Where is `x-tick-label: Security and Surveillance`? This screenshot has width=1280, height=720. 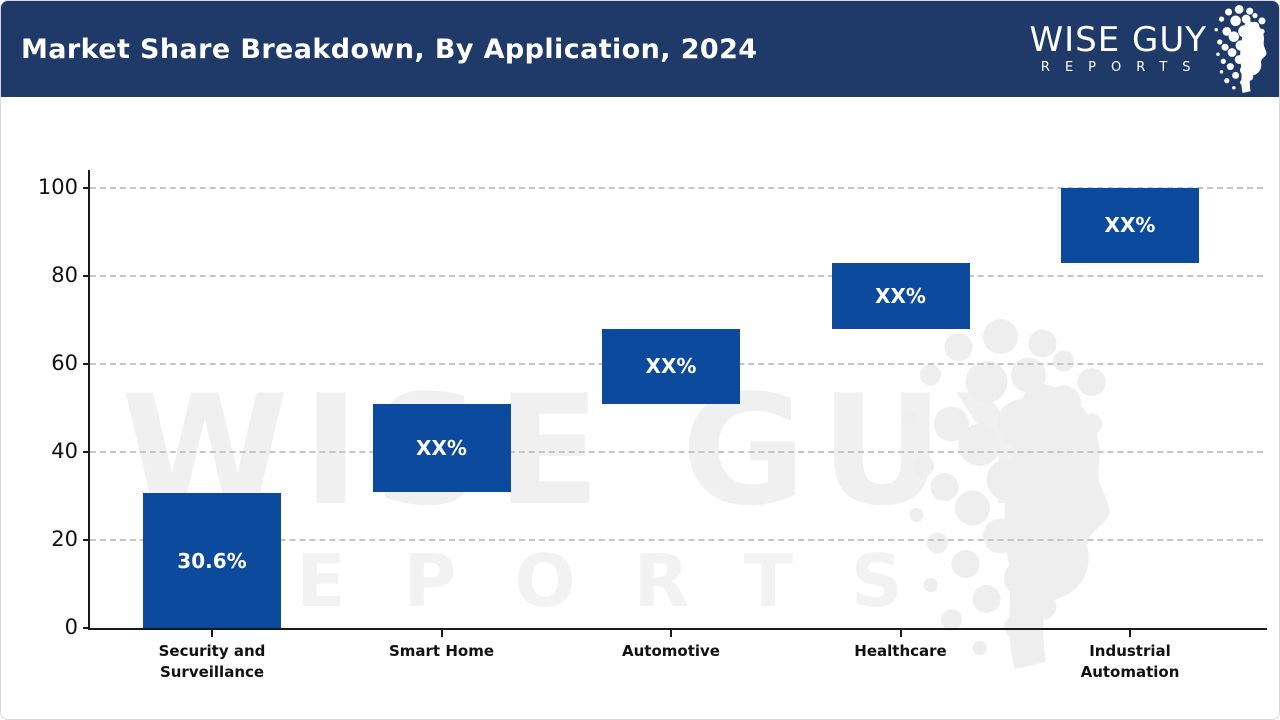
x-tick-label: Security and Surveillance is located at coordinates (212, 661).